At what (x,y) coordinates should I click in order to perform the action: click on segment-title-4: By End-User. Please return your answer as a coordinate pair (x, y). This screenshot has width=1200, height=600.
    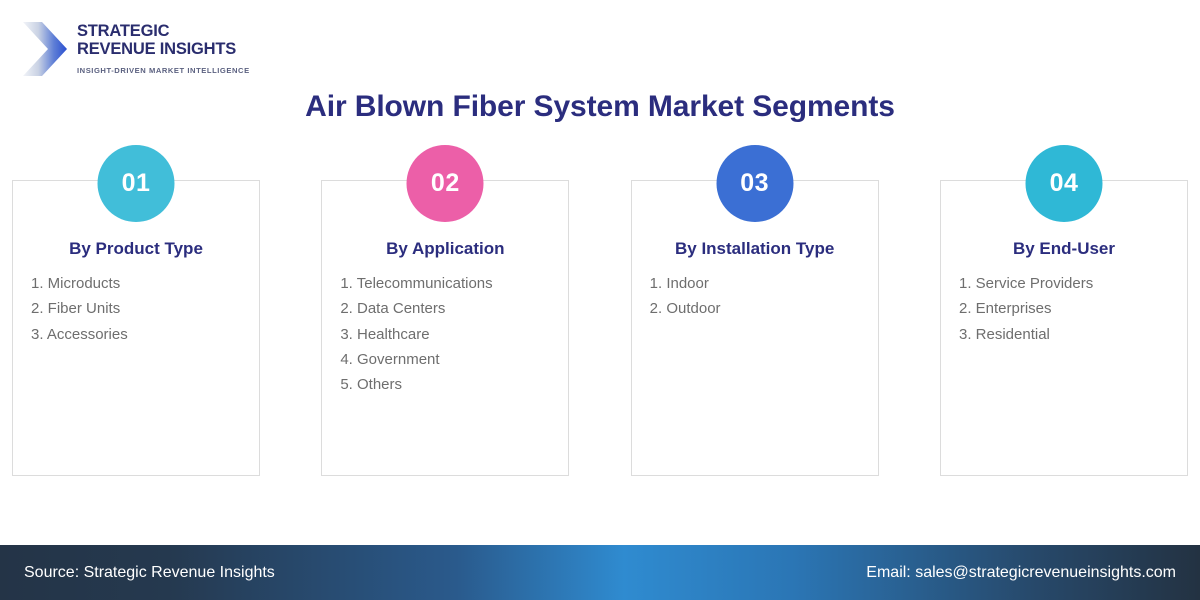
    Looking at the image, I should click on (1063, 248).